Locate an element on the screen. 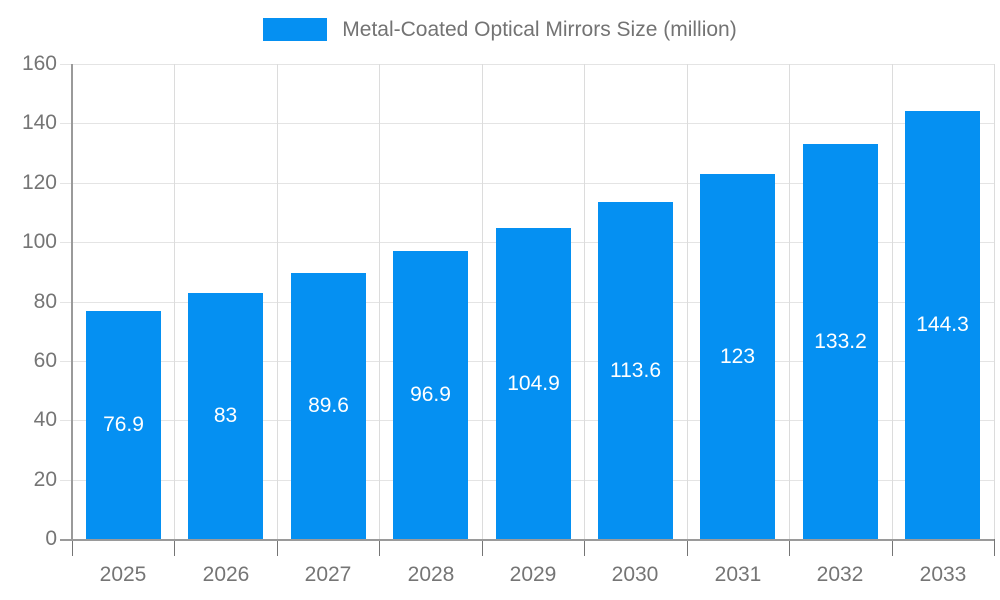 This screenshot has width=1000, height=600. bar-2030: 113.6 is located at coordinates (635, 370).